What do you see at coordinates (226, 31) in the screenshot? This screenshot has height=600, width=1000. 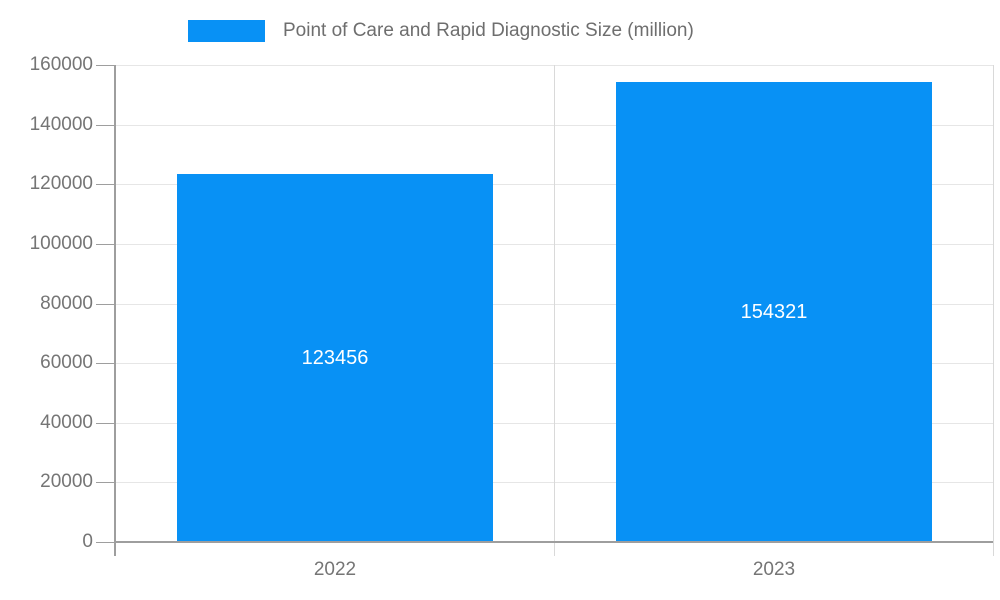 I see `legend-swatch-icon` at bounding box center [226, 31].